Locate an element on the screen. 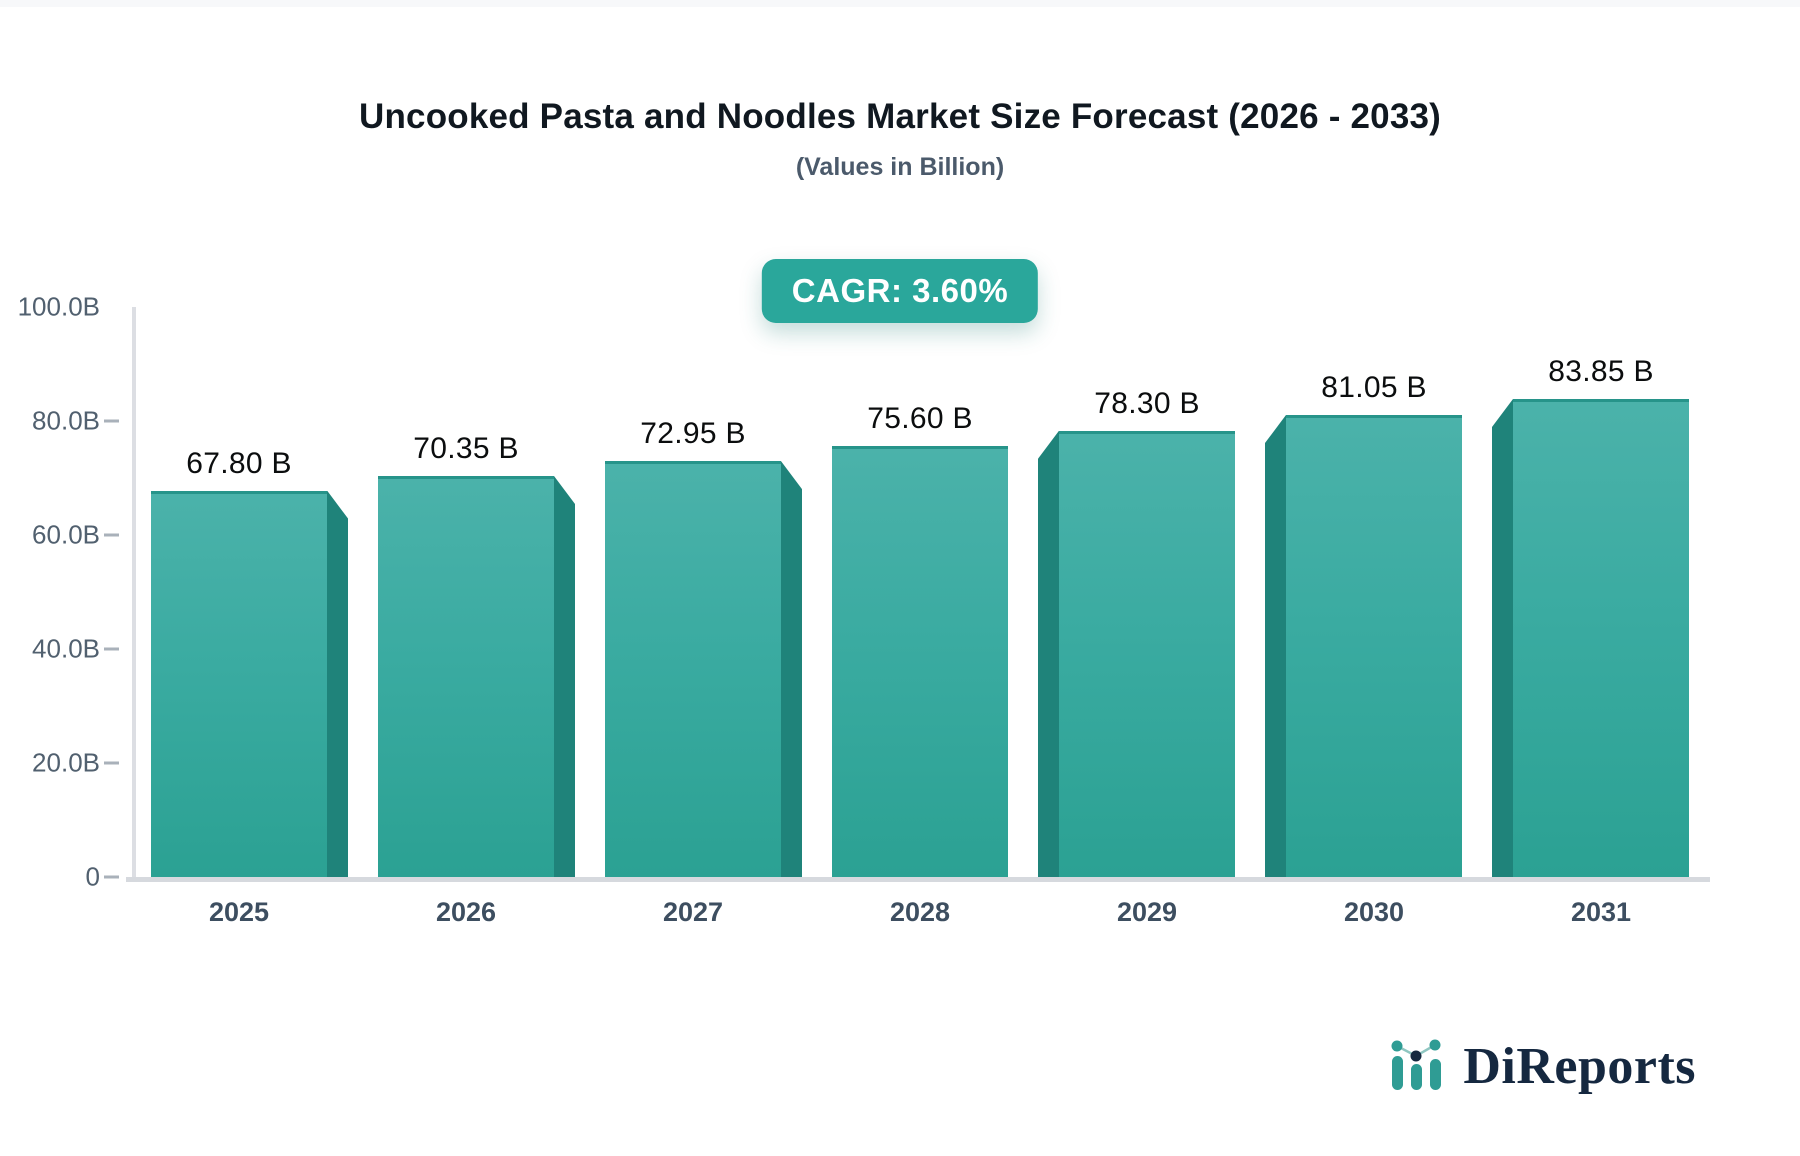  bar-value-label: 75.60 B is located at coordinates (920, 419).